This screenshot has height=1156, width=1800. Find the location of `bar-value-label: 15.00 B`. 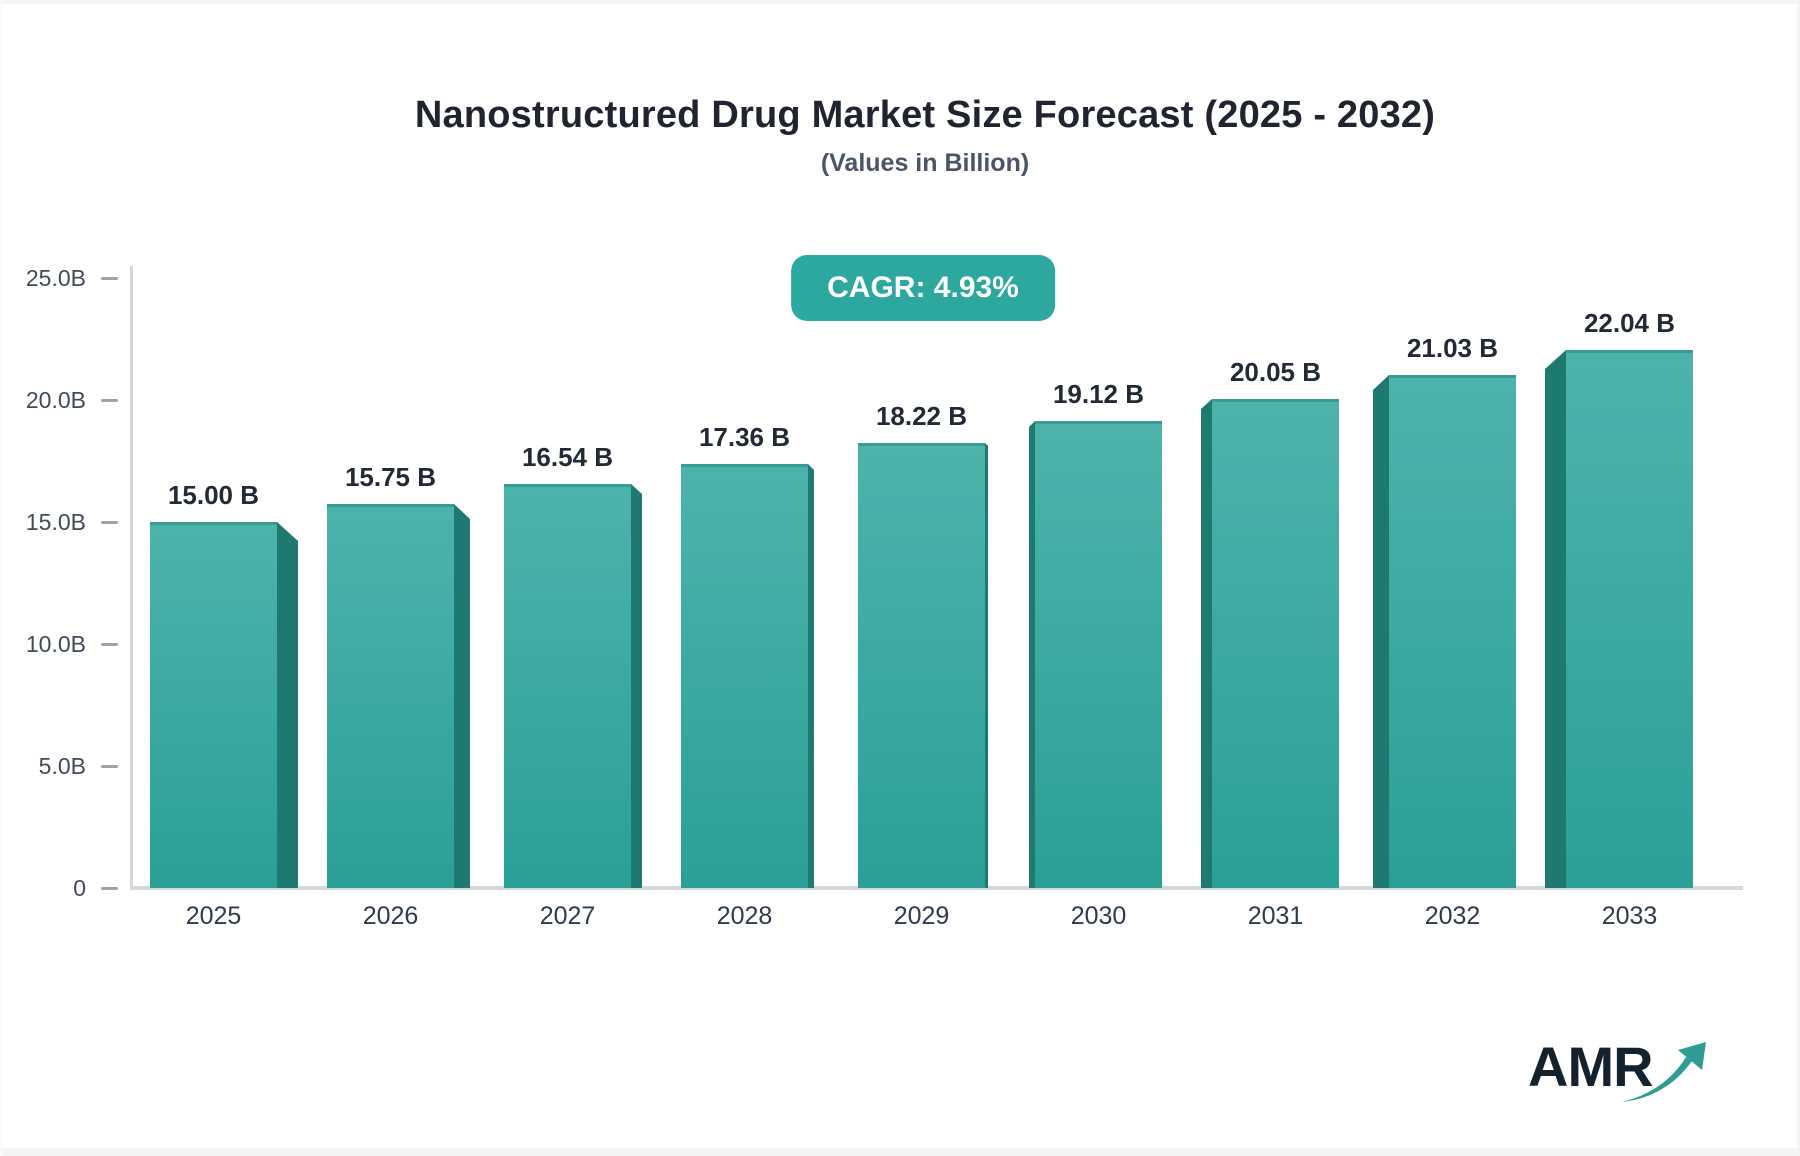

bar-value-label: 15.00 B is located at coordinates (213, 495).